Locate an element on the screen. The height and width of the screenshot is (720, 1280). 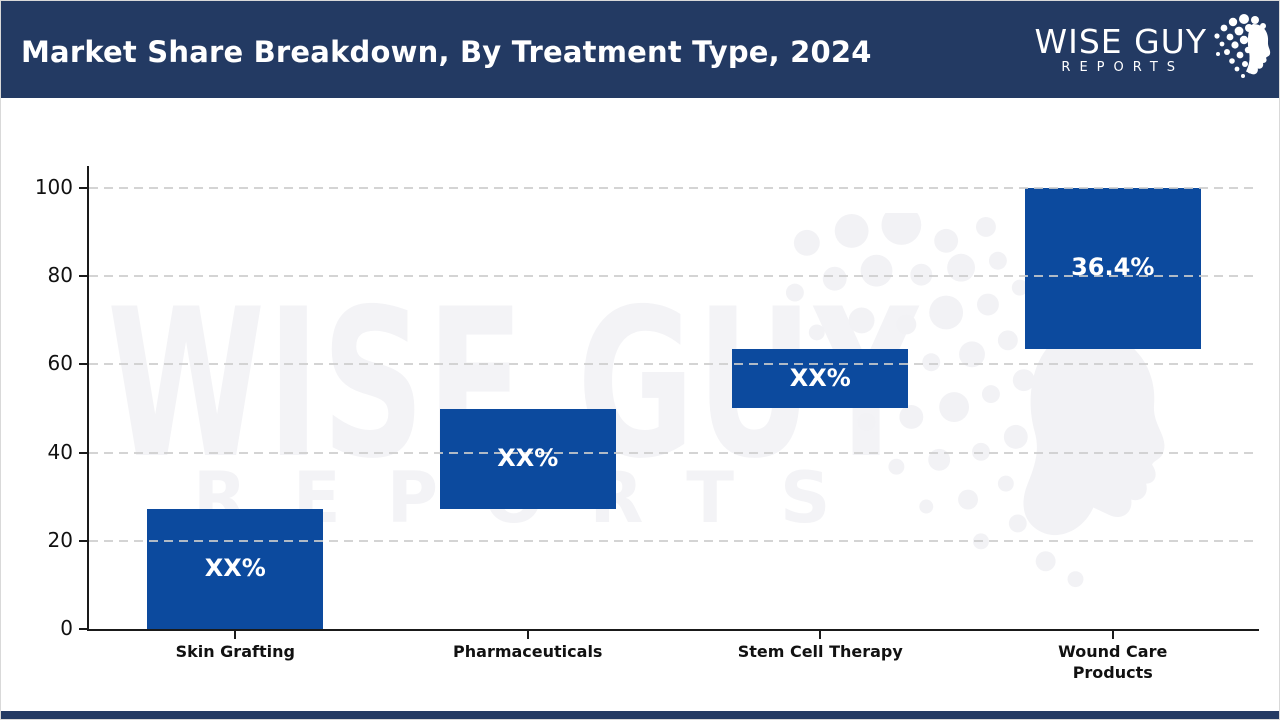
logo-wordmark: WISE GUY REPORTS is located at coordinates (1120, 50).